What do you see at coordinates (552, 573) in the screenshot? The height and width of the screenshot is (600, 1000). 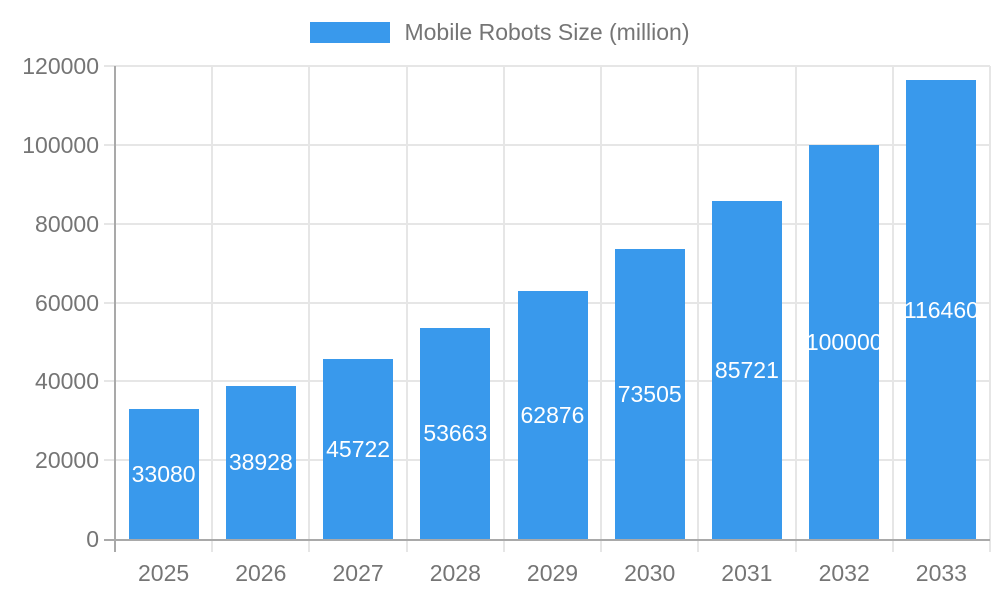 I see `x-axis-label: 2029` at bounding box center [552, 573].